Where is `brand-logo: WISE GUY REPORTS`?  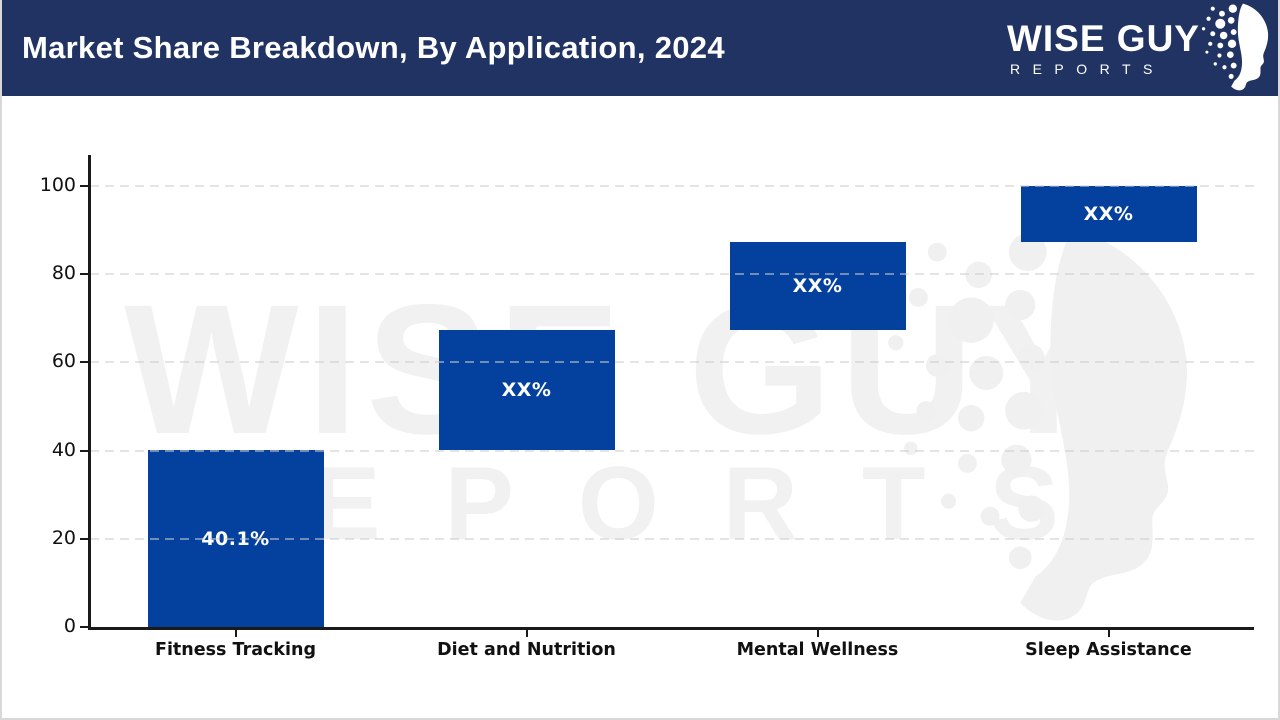
brand-logo: WISE GUY REPORTS is located at coordinates (1142, 48).